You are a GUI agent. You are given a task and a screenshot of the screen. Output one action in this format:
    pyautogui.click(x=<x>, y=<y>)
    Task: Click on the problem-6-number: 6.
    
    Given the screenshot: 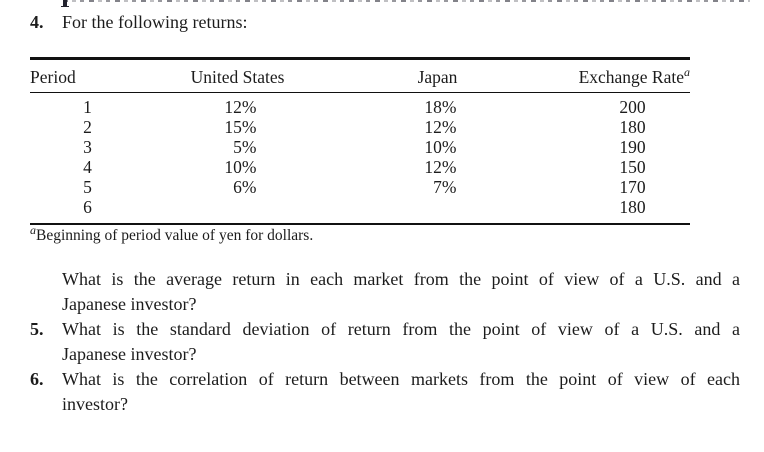 What is the action you would take?
    pyautogui.click(x=37, y=379)
    